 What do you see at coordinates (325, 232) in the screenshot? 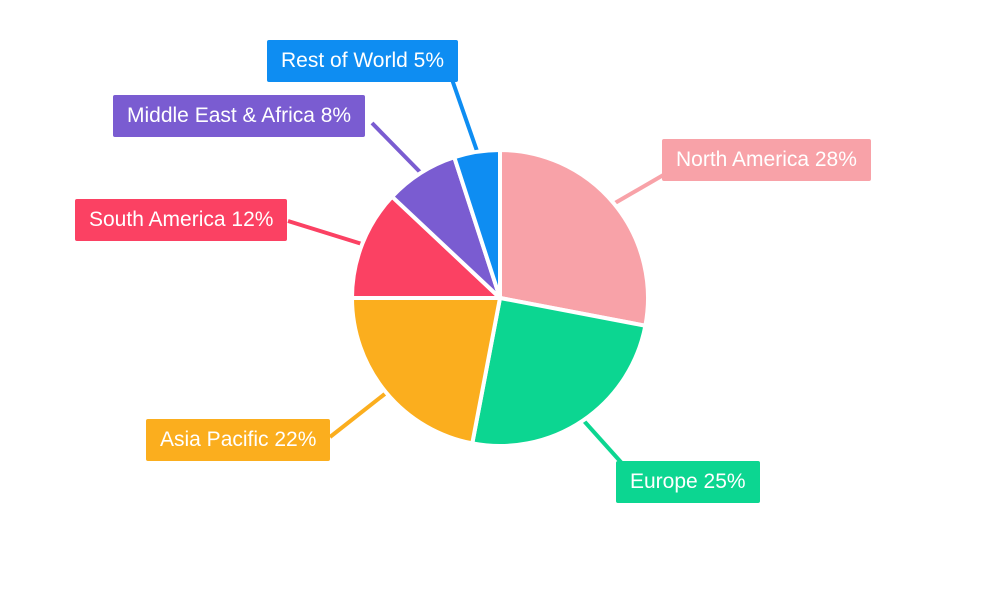
I see `leader-line-south-america` at bounding box center [325, 232].